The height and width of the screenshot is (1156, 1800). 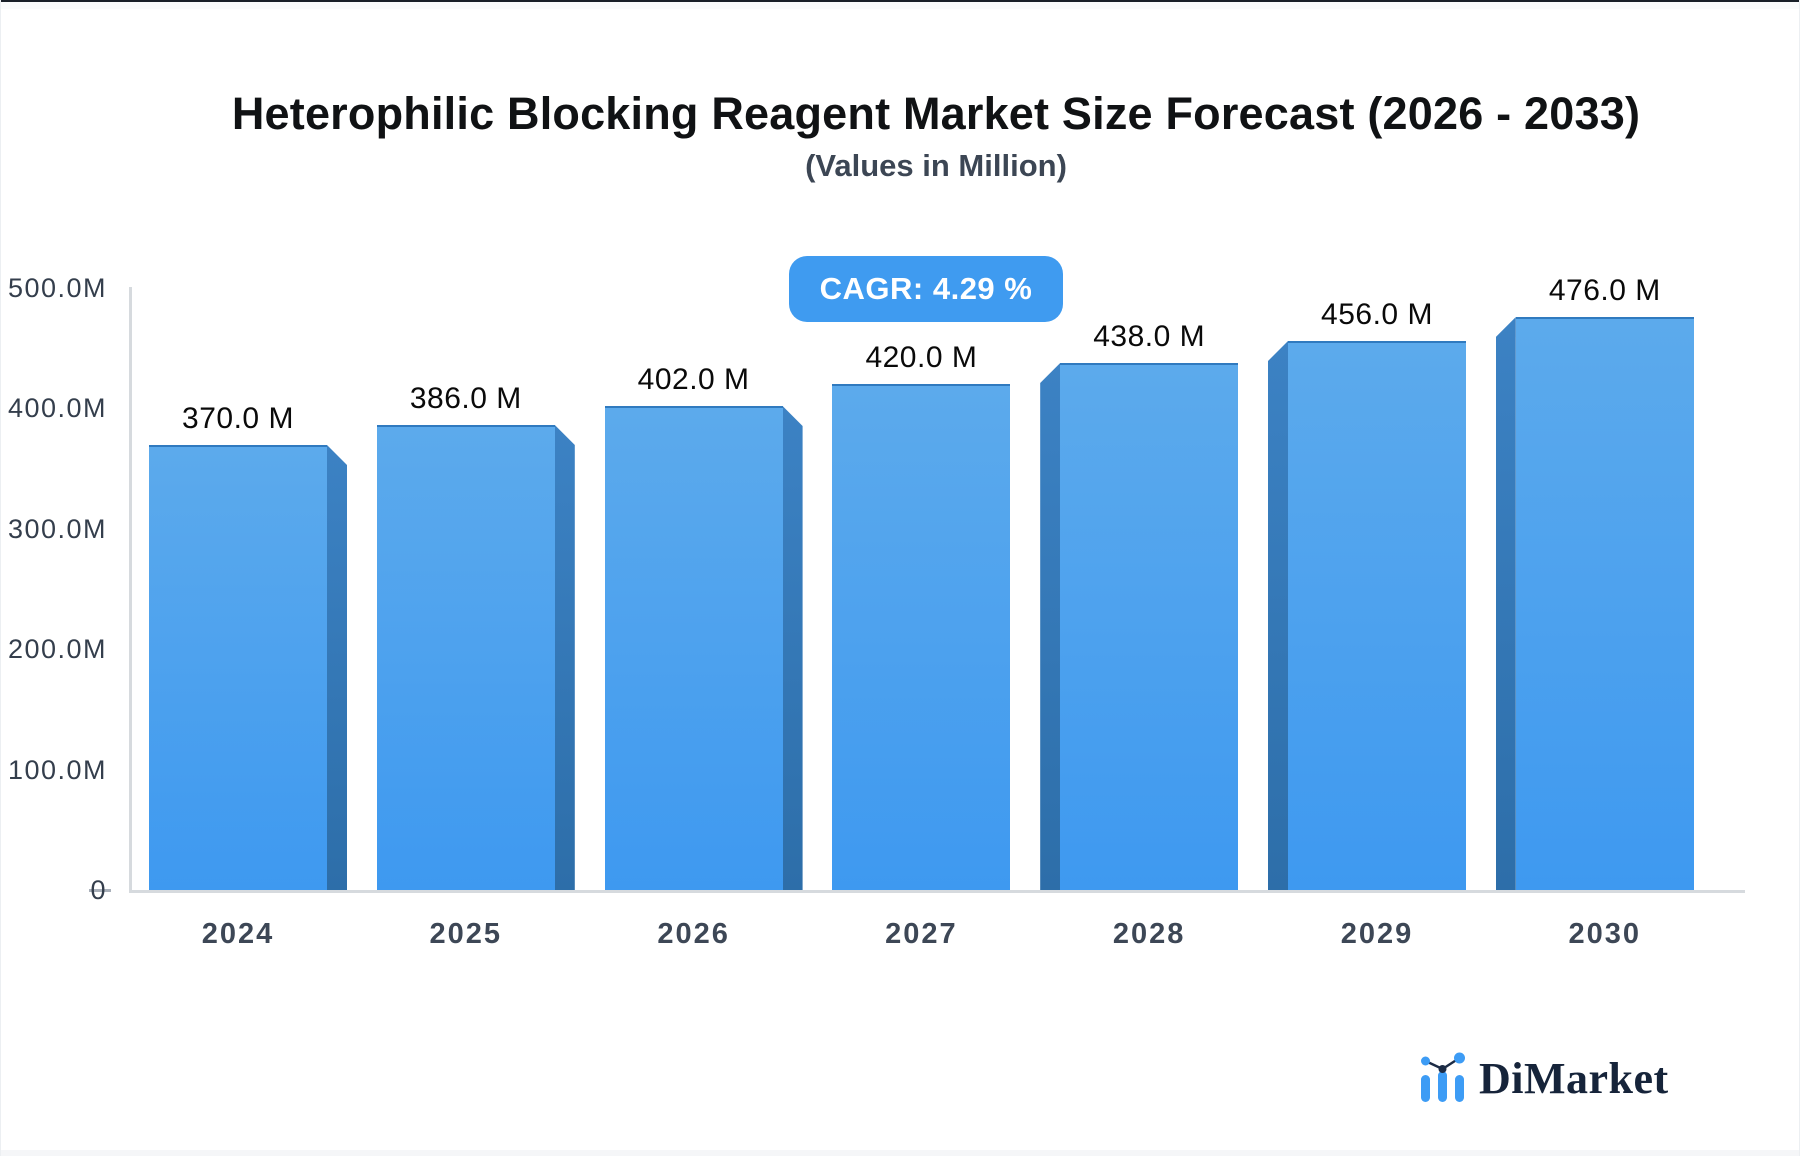 I want to click on bar-2028, so click(x=1149, y=626).